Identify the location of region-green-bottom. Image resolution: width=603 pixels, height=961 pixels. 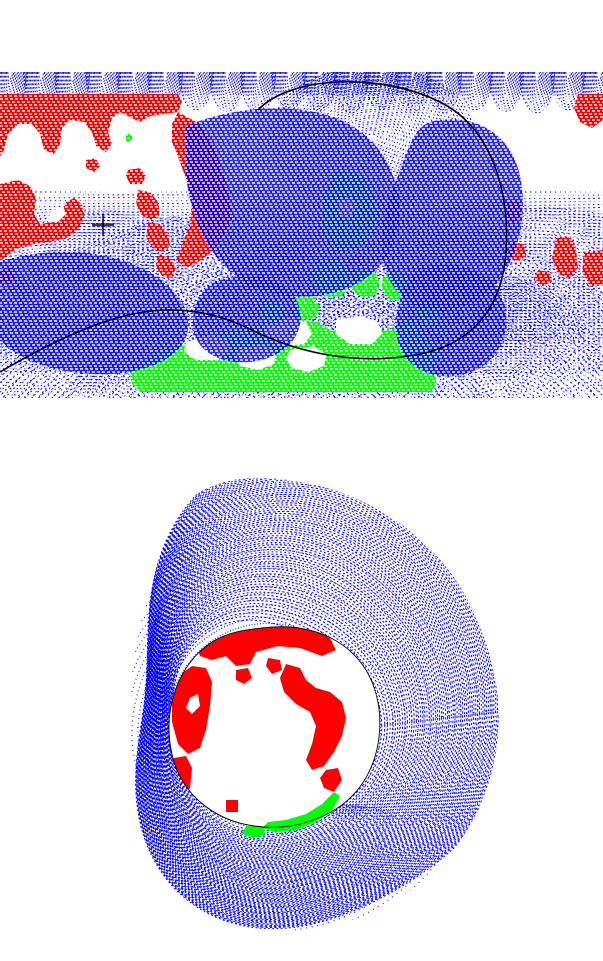
(291, 815).